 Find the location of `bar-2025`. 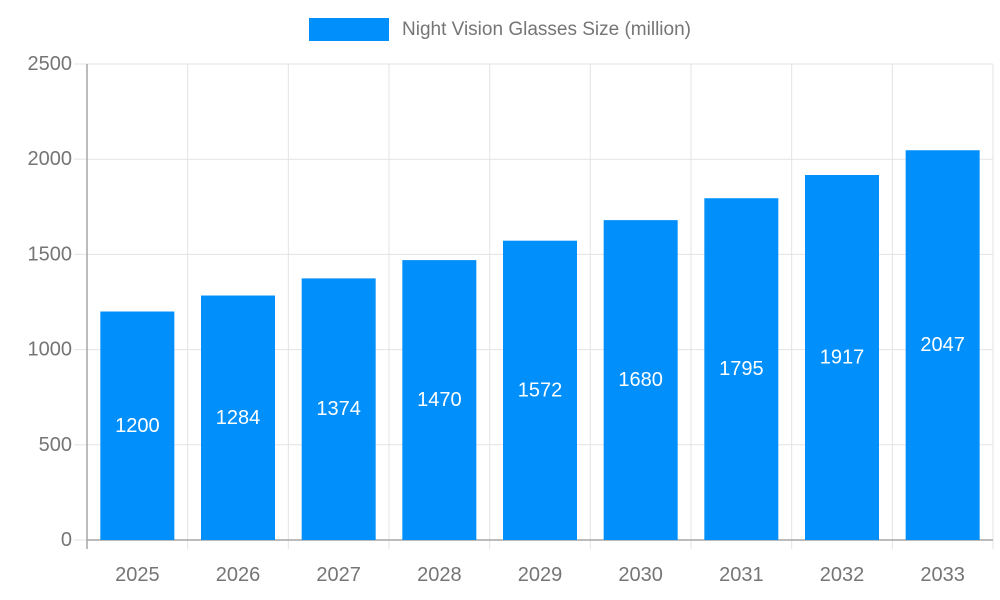

bar-2025 is located at coordinates (137, 425).